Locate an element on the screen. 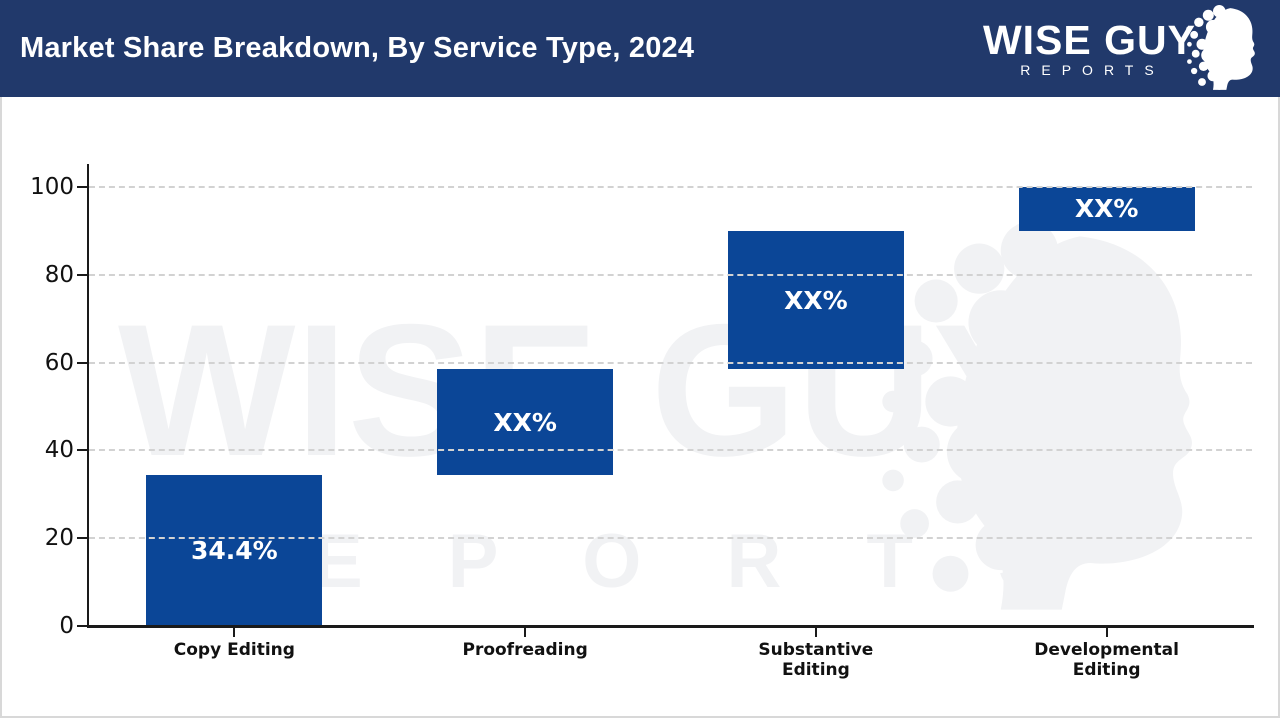 The height and width of the screenshot is (720, 1280). y-tick-label: 100 is located at coordinates (52, 187).